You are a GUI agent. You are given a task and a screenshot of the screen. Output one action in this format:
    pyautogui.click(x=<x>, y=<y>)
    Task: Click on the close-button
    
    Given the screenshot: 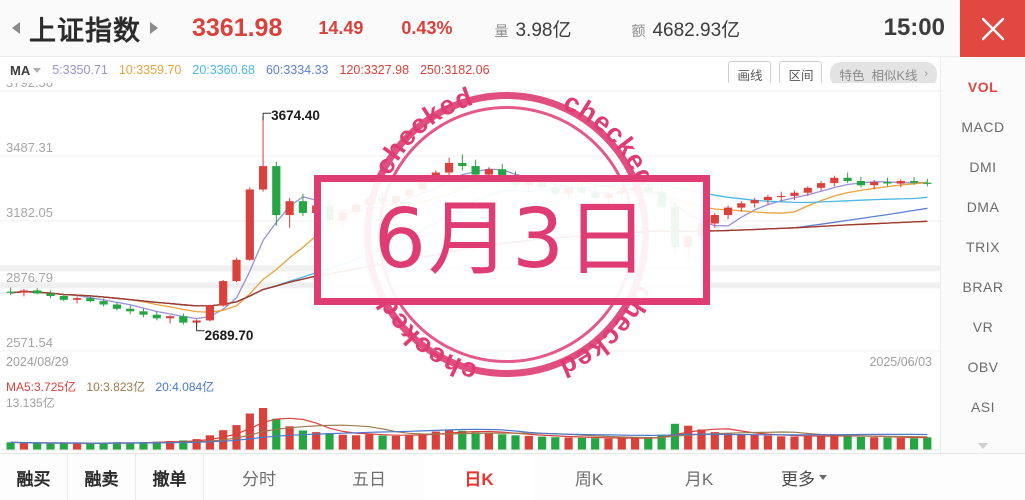 What is the action you would take?
    pyautogui.click(x=992, y=28)
    